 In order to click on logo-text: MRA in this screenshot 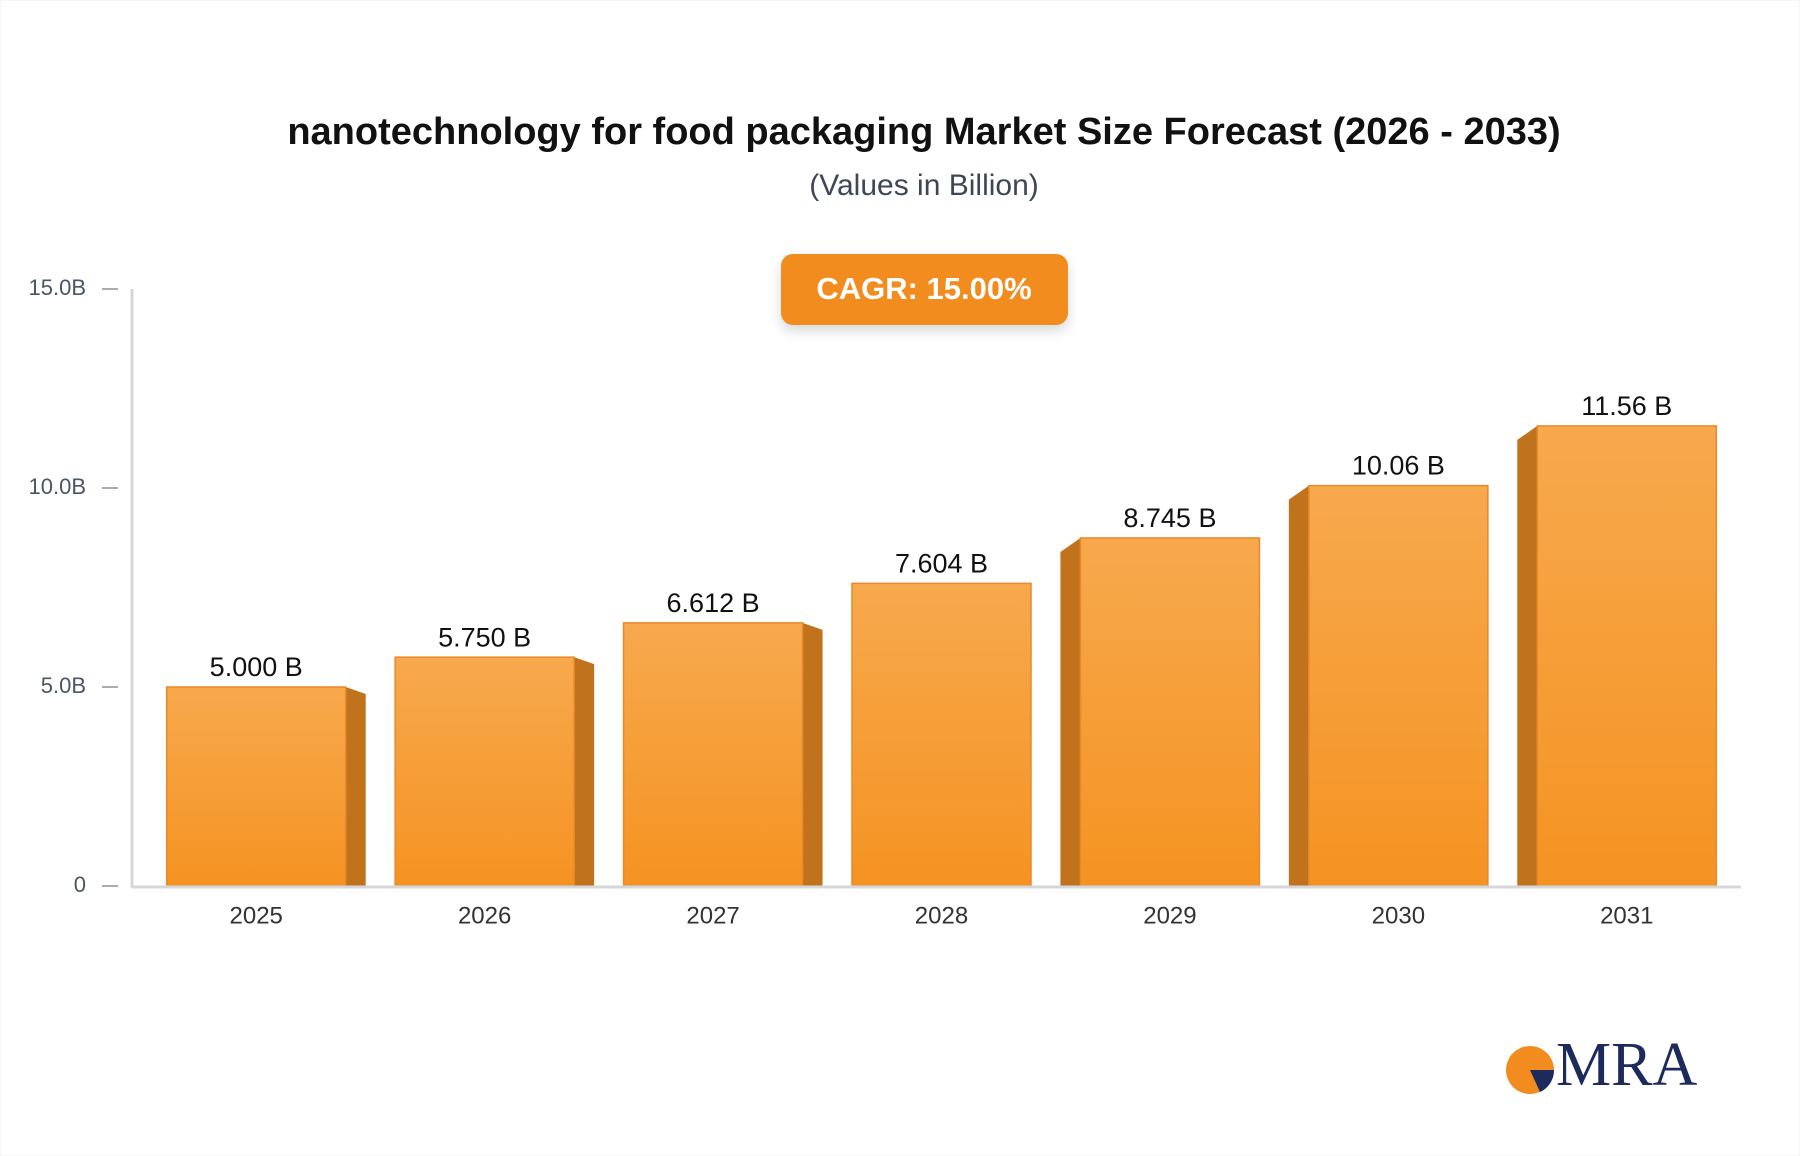, I will do `click(1626, 1065)`.